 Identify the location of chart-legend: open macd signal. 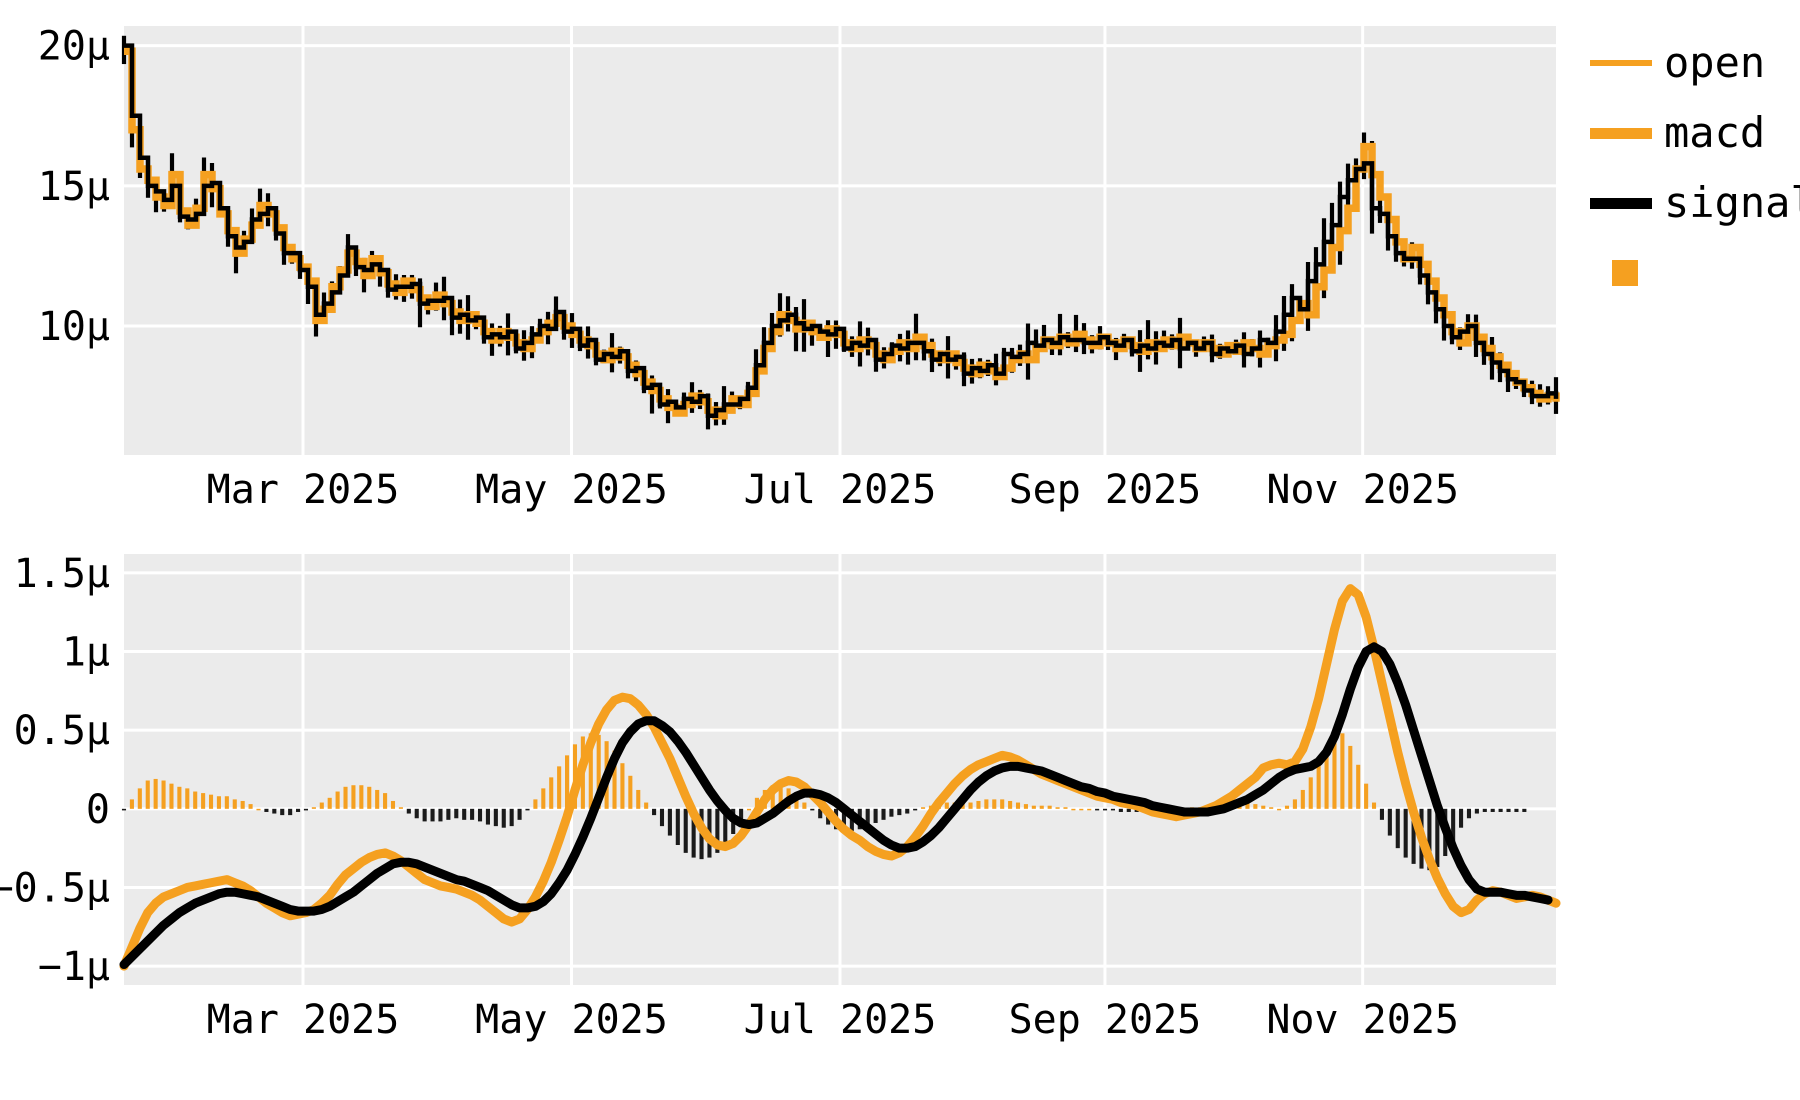
(1695, 168).